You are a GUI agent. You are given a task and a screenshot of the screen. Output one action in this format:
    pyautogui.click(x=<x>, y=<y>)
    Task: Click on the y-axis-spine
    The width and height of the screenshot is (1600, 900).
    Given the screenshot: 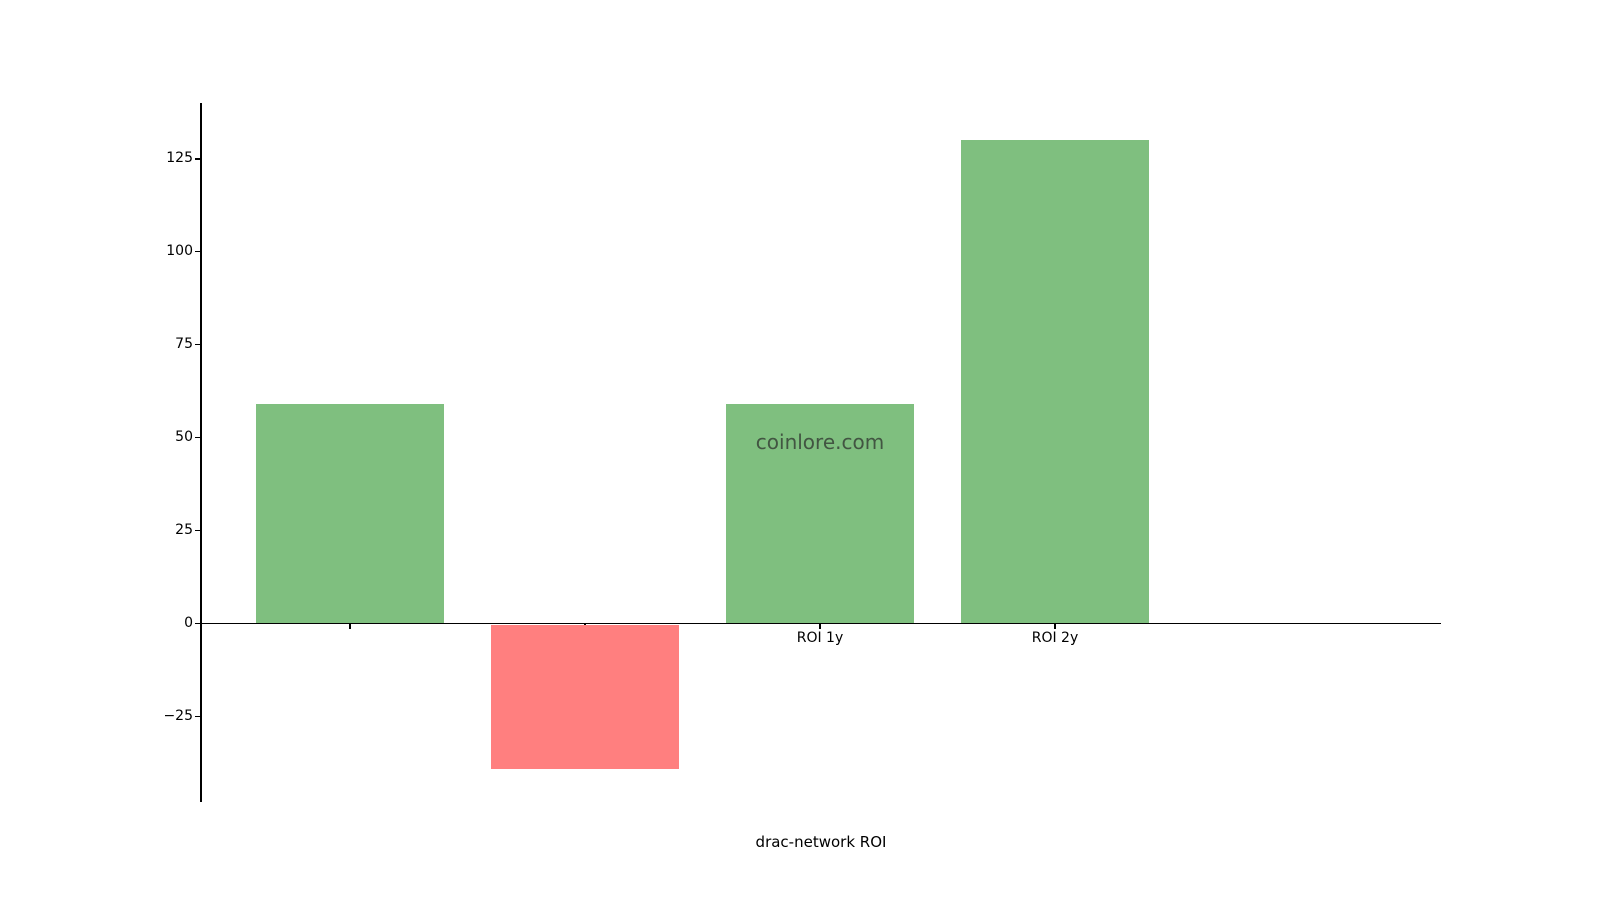 What is the action you would take?
    pyautogui.click(x=201, y=452)
    